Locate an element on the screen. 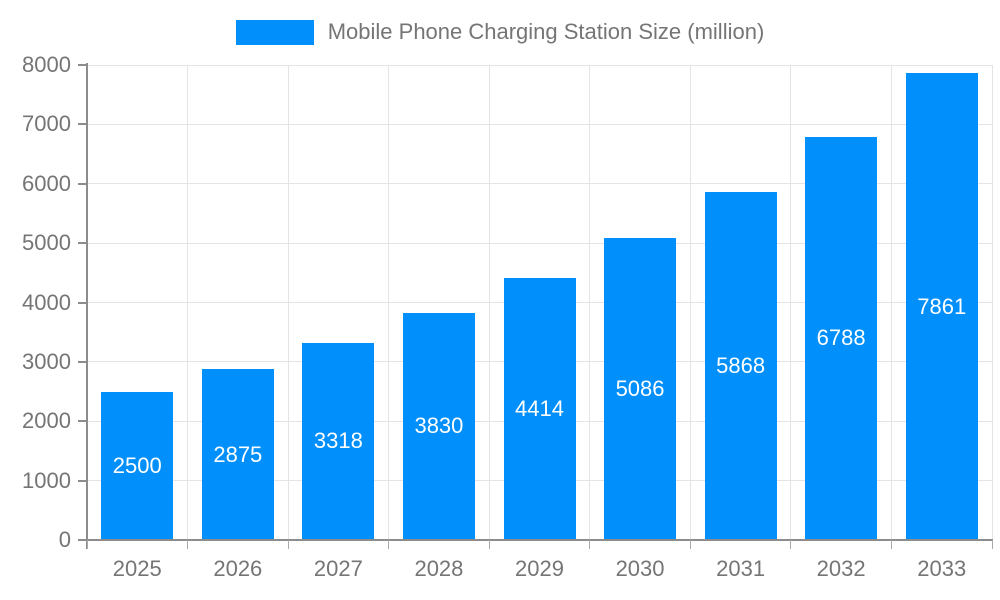 The image size is (1000, 600). y-axis-tick-label: 8000 is located at coordinates (46, 64).